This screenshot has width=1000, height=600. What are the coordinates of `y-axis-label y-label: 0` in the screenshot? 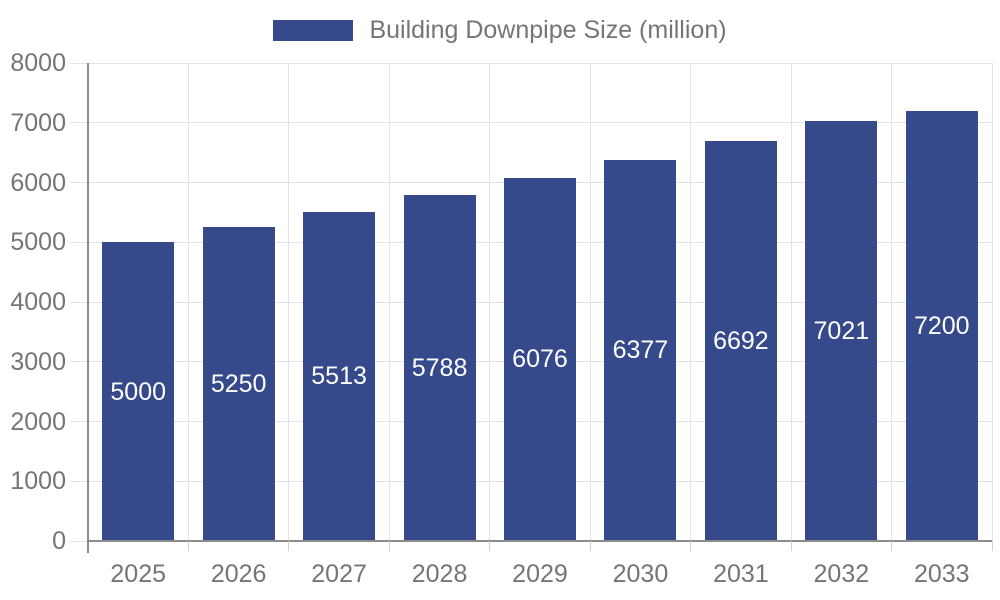 It's located at (59, 541).